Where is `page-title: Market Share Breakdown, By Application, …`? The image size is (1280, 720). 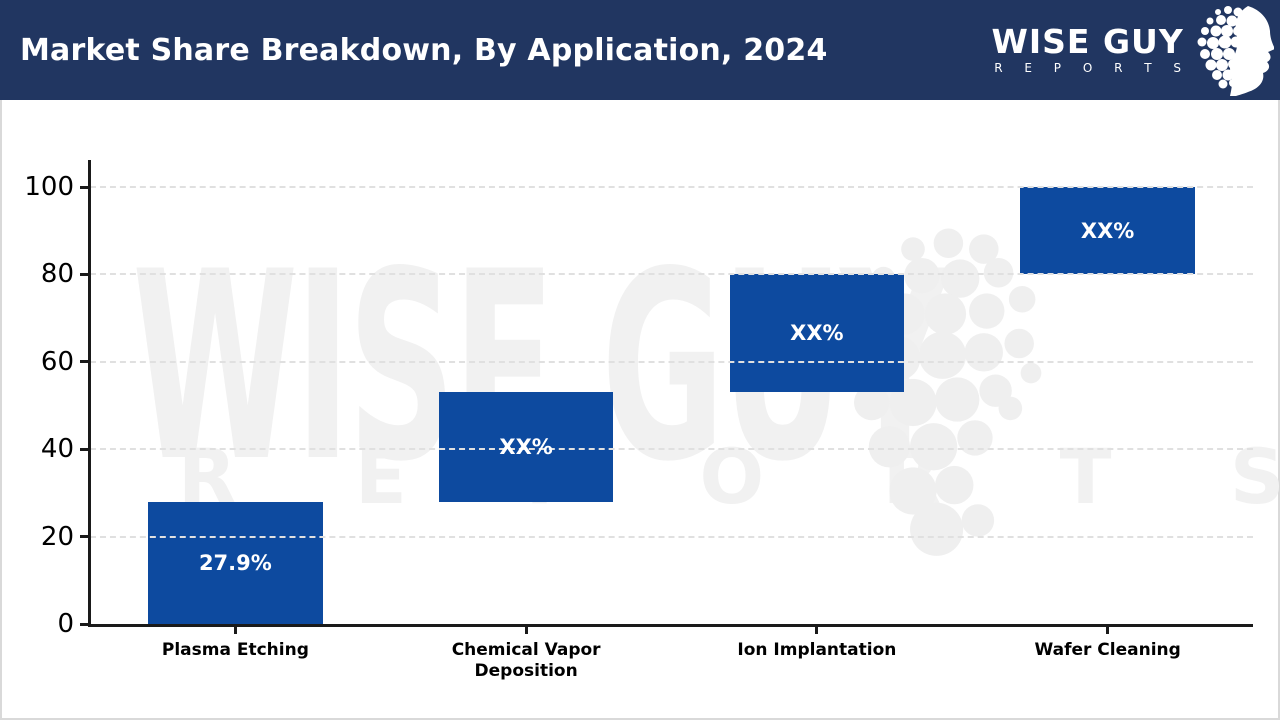 page-title: Market Share Breakdown, By Application, … is located at coordinates (424, 50).